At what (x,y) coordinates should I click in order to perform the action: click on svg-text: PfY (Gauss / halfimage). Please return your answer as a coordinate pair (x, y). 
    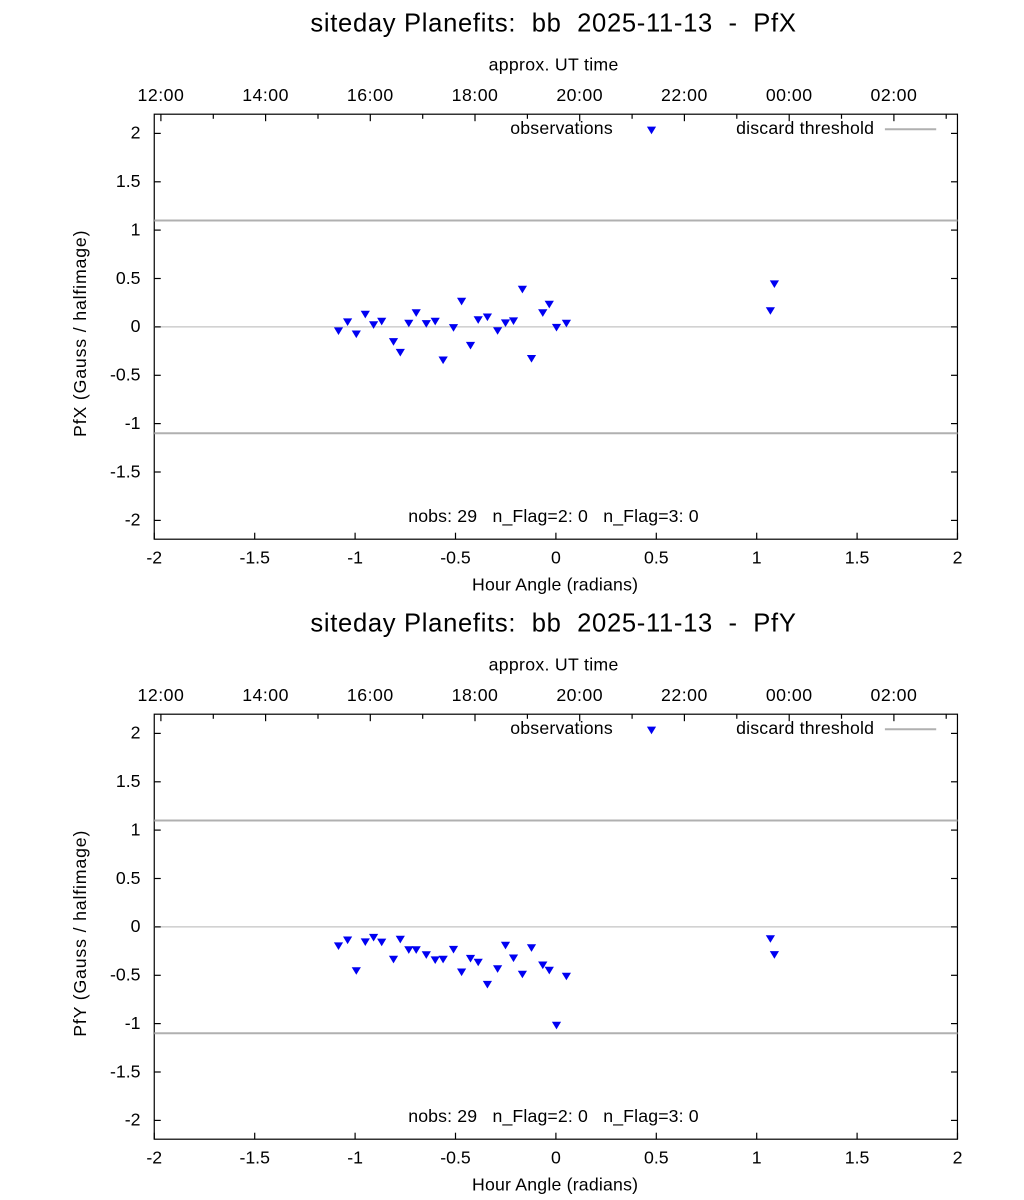
    Looking at the image, I should click on (80, 933).